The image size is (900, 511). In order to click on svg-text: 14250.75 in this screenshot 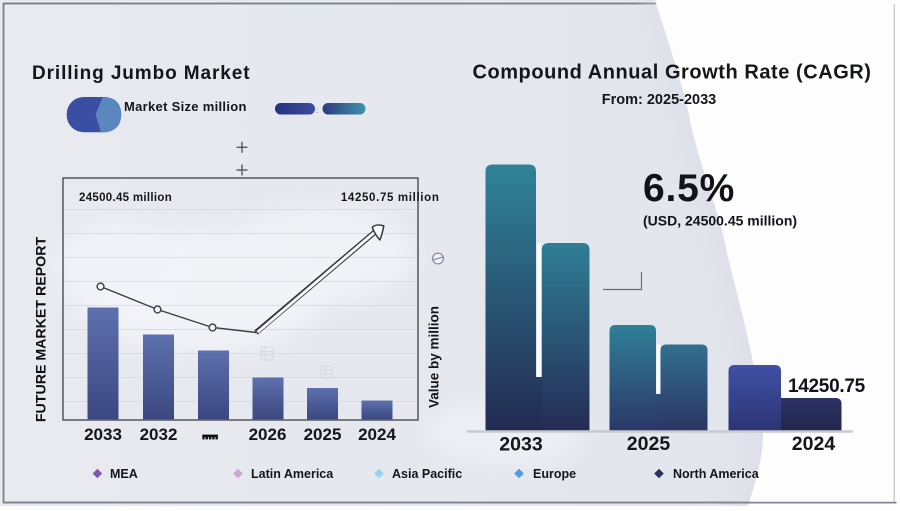, I will do `click(827, 386)`.